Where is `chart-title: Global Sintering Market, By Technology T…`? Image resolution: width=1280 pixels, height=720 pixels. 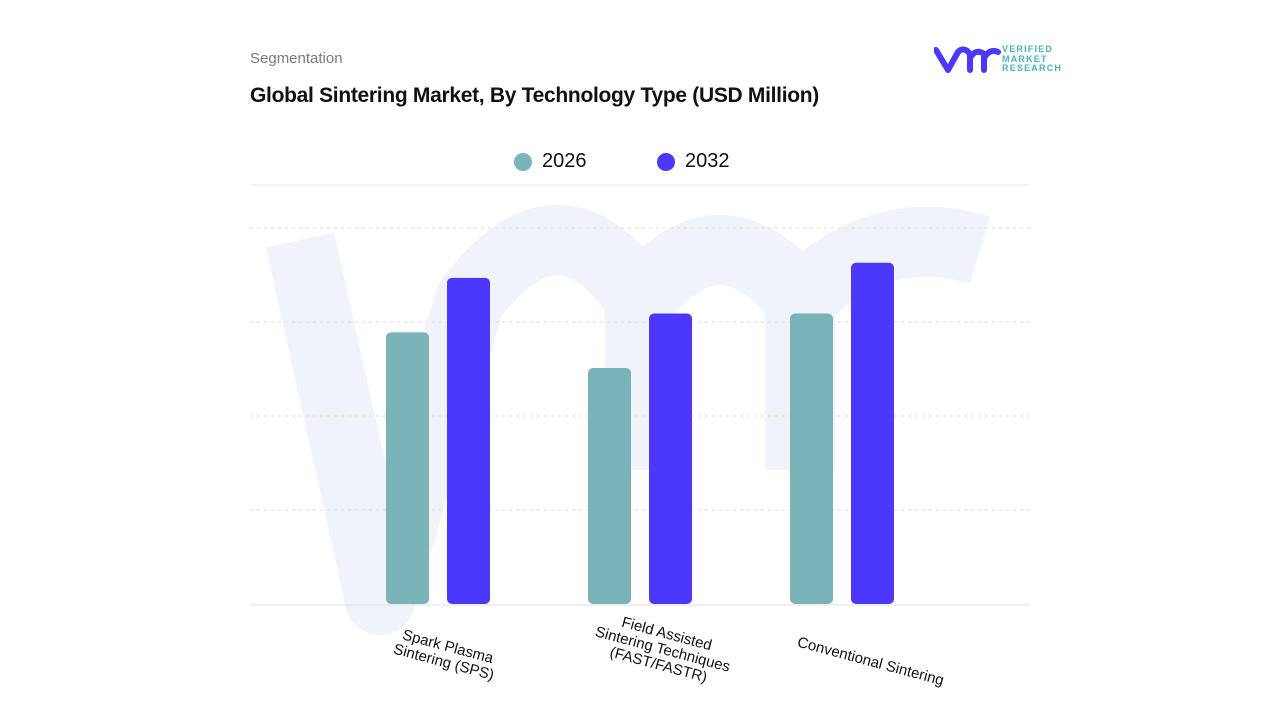 chart-title: Global Sintering Market, By Technology T… is located at coordinates (535, 95).